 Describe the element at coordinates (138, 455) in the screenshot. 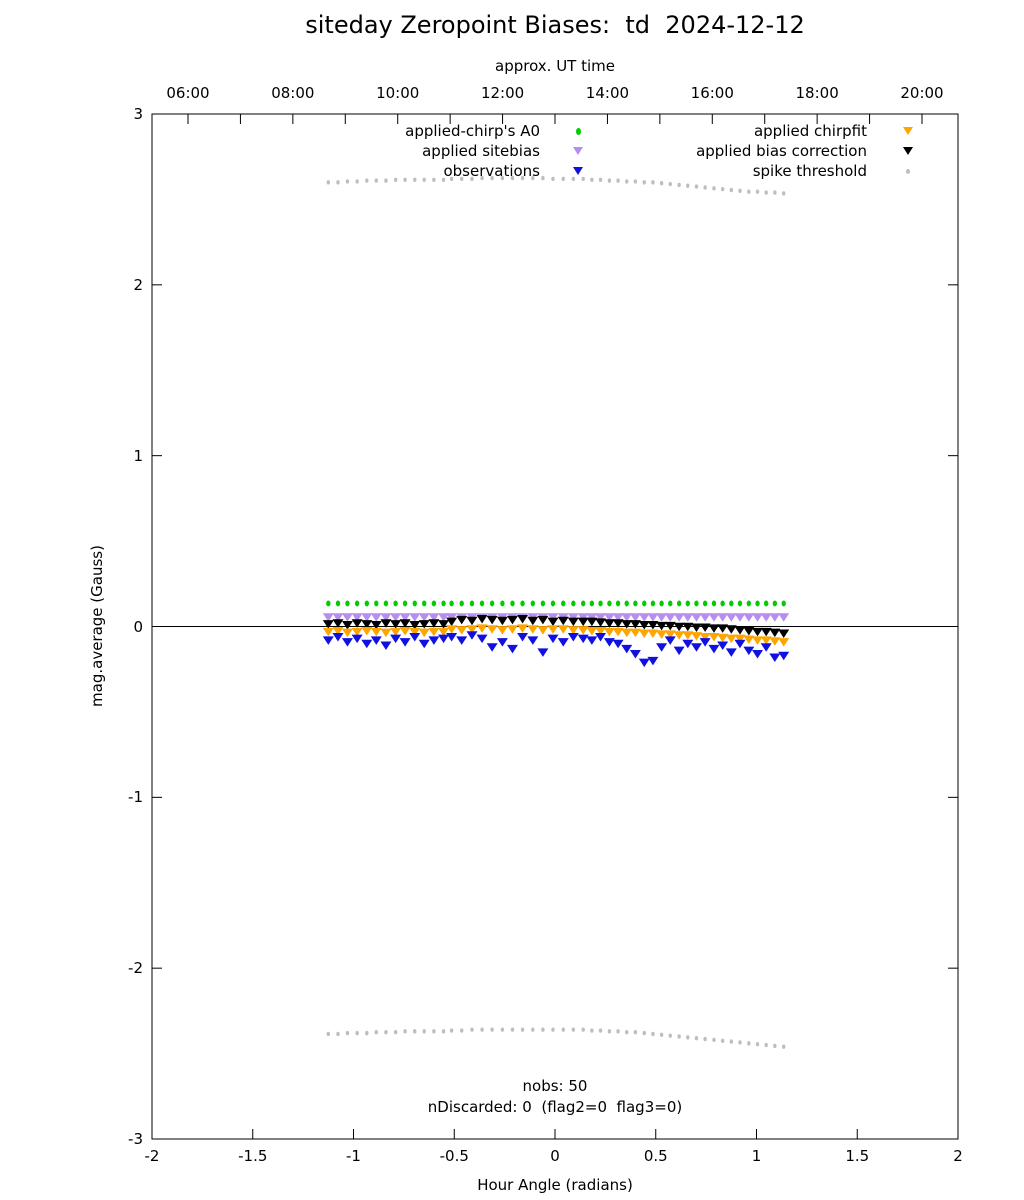

I see `y-tick-label: 1` at that location.